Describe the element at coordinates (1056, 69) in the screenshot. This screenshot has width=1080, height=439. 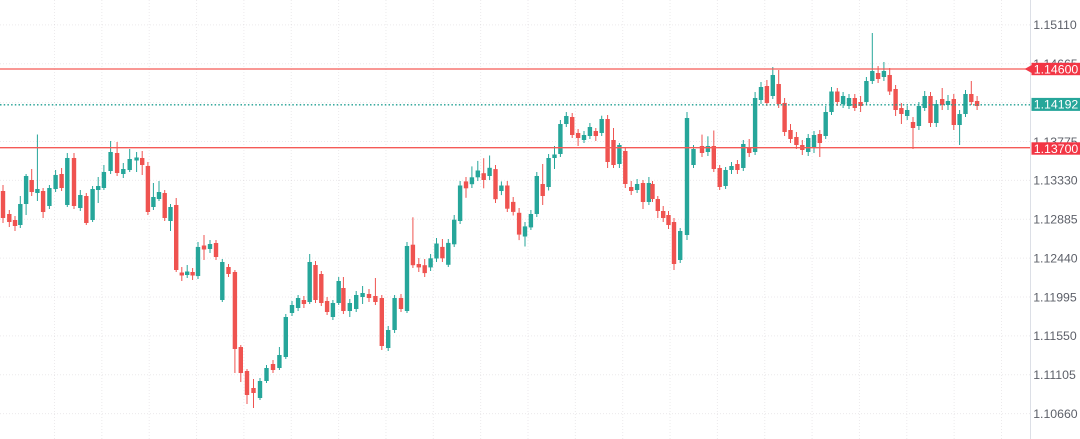
I see `svg-text: 1.14600` at that location.